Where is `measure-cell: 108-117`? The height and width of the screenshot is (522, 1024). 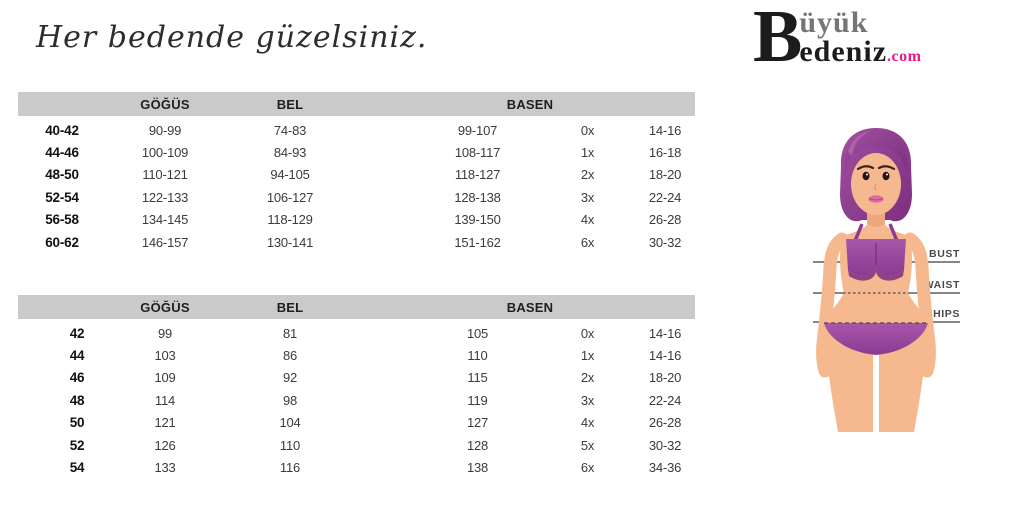
measure-cell: 108-117 is located at coordinates (477, 153).